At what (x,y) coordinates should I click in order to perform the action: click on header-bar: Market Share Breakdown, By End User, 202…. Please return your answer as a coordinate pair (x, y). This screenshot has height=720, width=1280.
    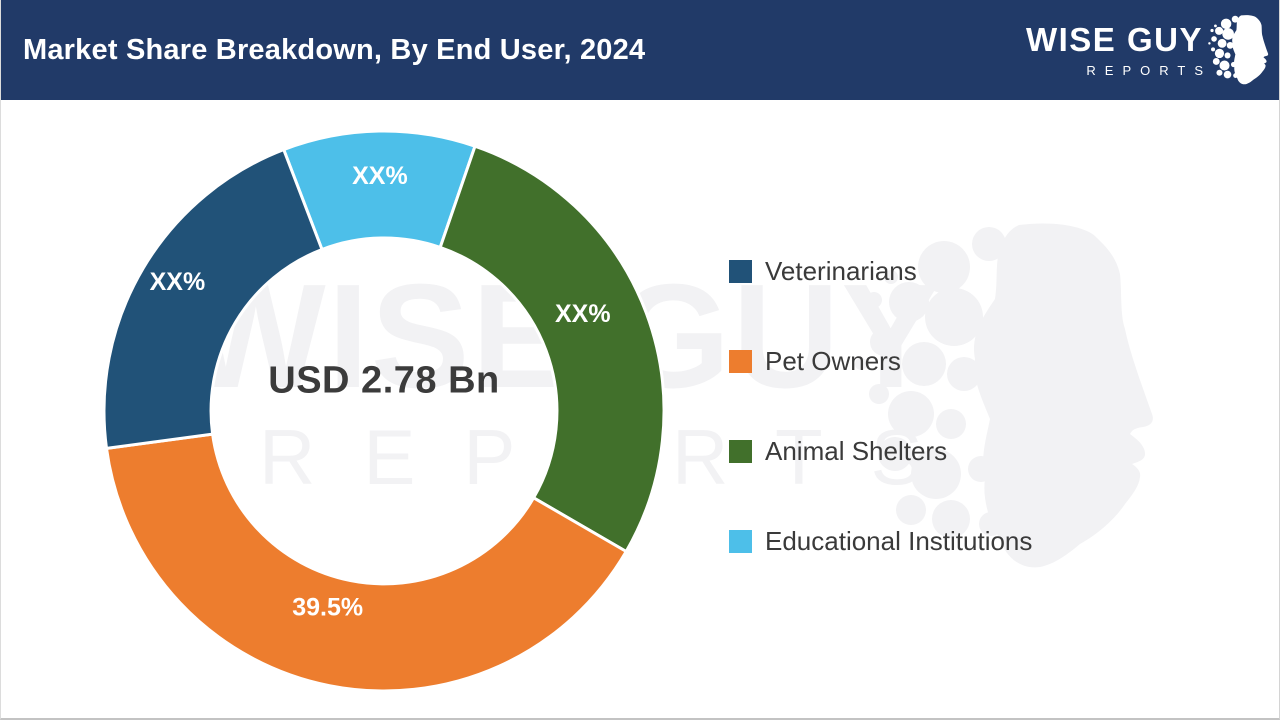
    Looking at the image, I should click on (640, 50).